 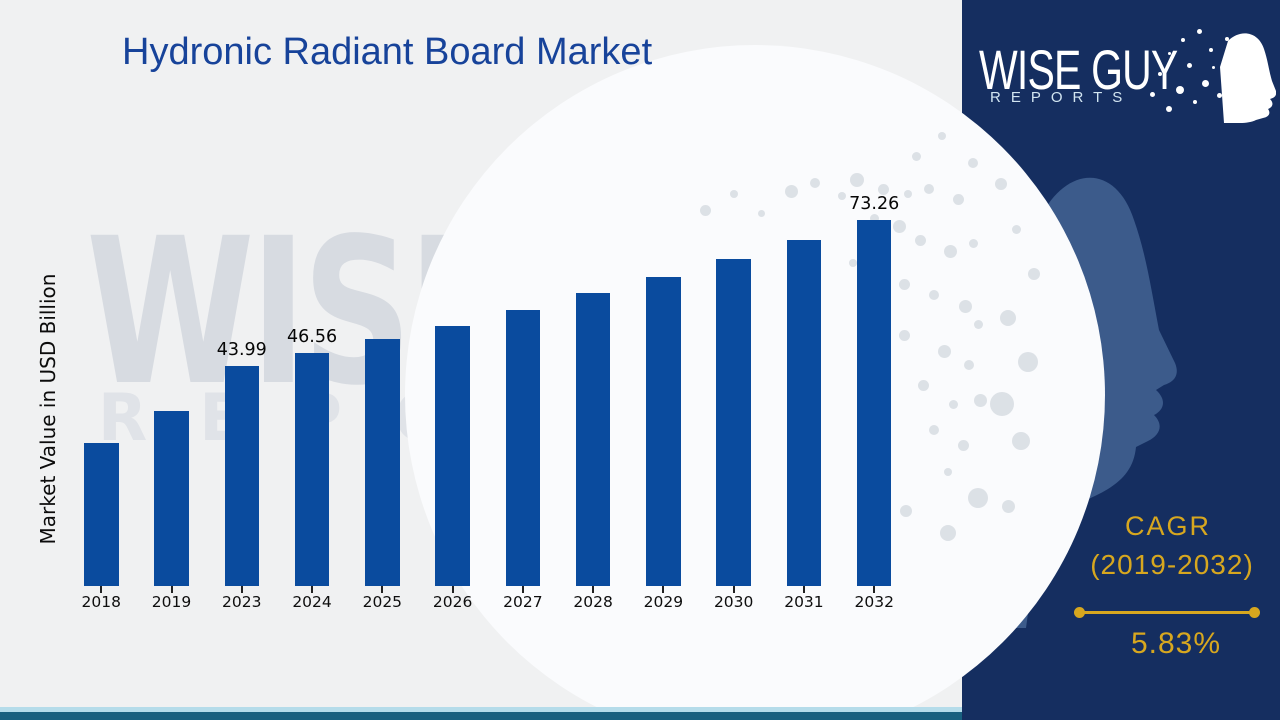 What do you see at coordinates (241, 350) in the screenshot?
I see `bar-value-label-2023: 43.99` at bounding box center [241, 350].